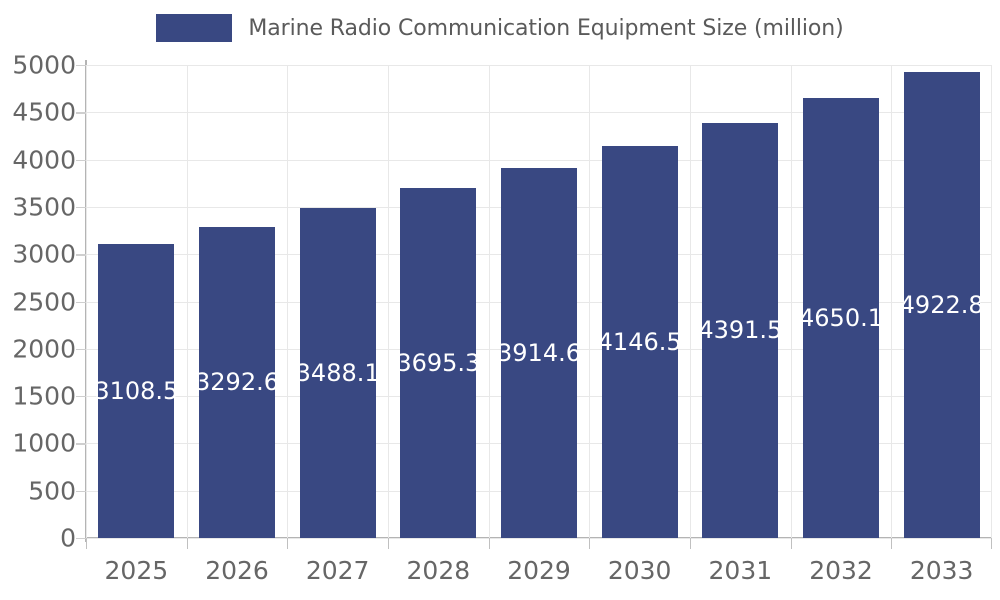  What do you see at coordinates (639, 570) in the screenshot?
I see `x-axis-tick-label: 2030` at bounding box center [639, 570].